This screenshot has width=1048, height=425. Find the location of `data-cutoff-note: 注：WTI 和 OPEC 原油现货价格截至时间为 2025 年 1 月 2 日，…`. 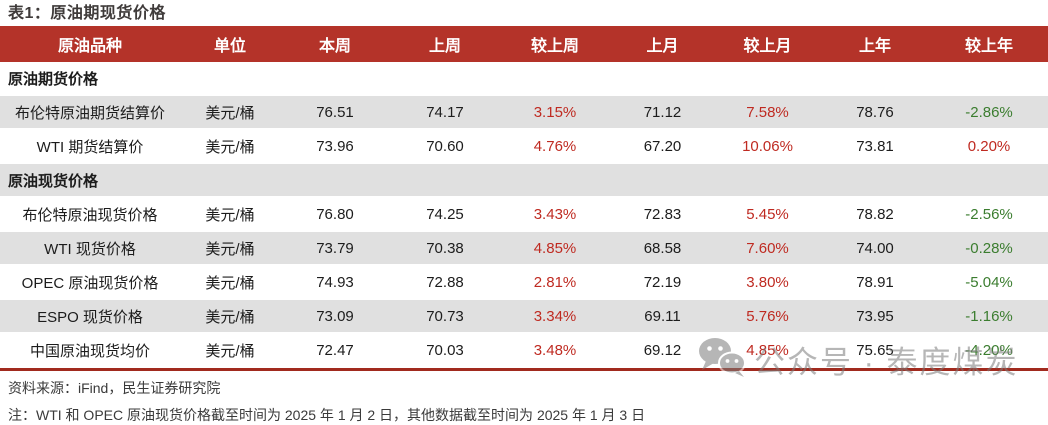

data-cutoff-note: 注：WTI 和 OPEC 原油现货价格截至时间为 2025 年 1 月 2 日，… is located at coordinates (327, 415).